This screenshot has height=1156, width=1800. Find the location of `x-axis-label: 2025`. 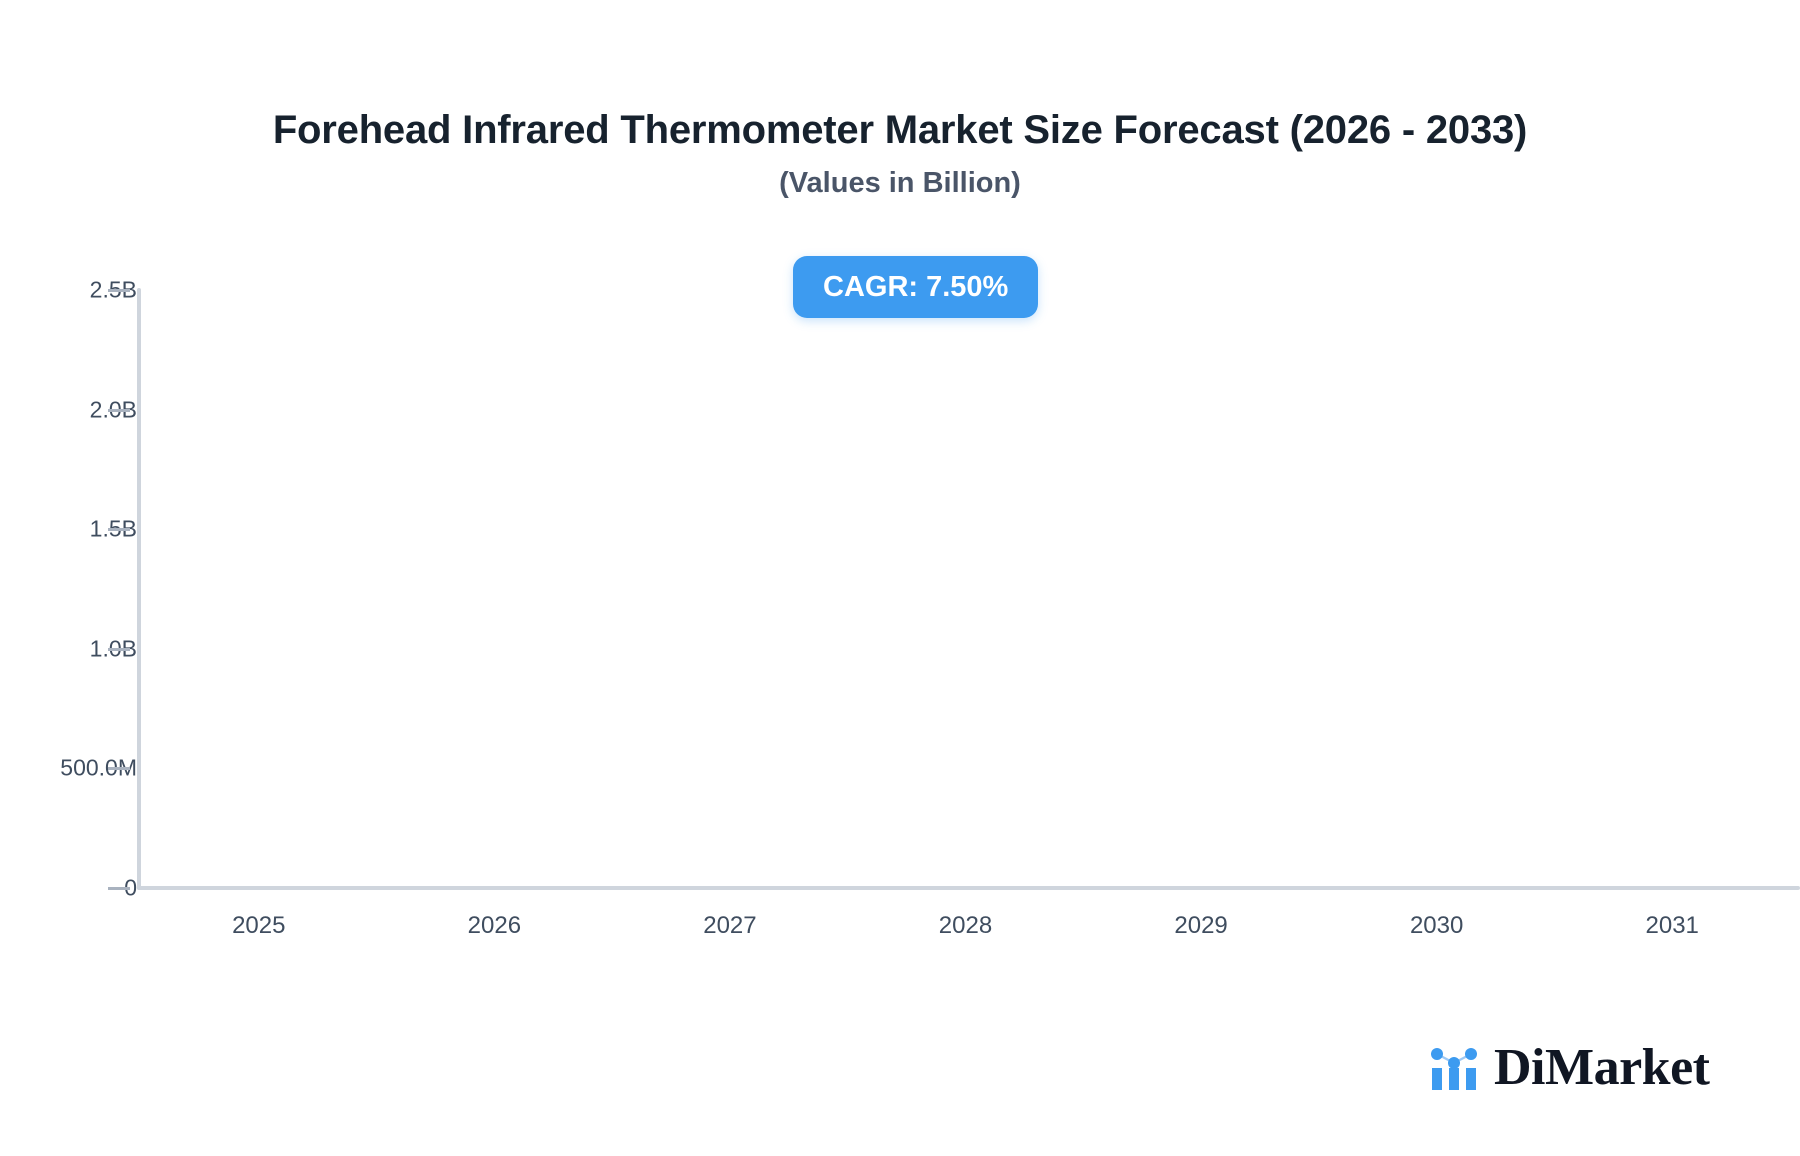

x-axis-label: 2025 is located at coordinates (259, 925).